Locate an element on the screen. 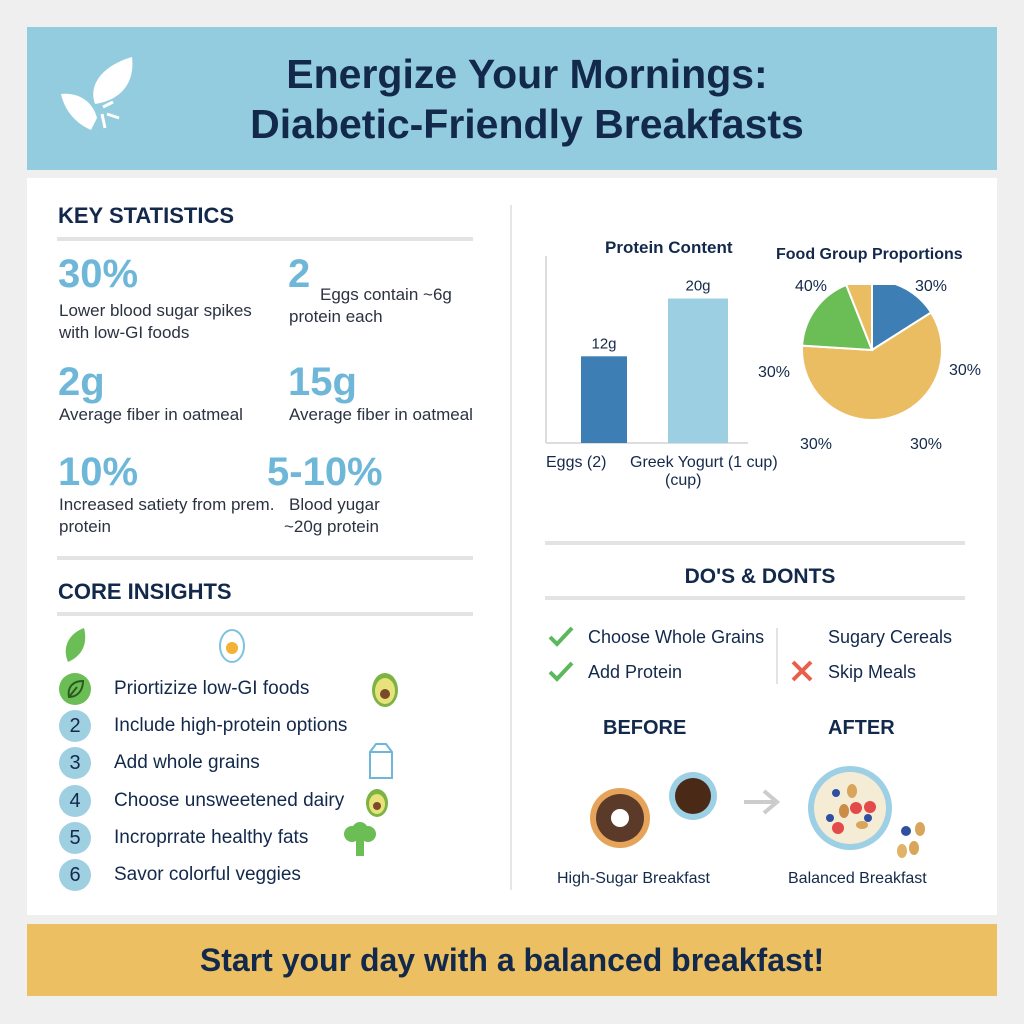 The image size is (1024, 1024). dont-item: Skip Meals is located at coordinates (872, 672).